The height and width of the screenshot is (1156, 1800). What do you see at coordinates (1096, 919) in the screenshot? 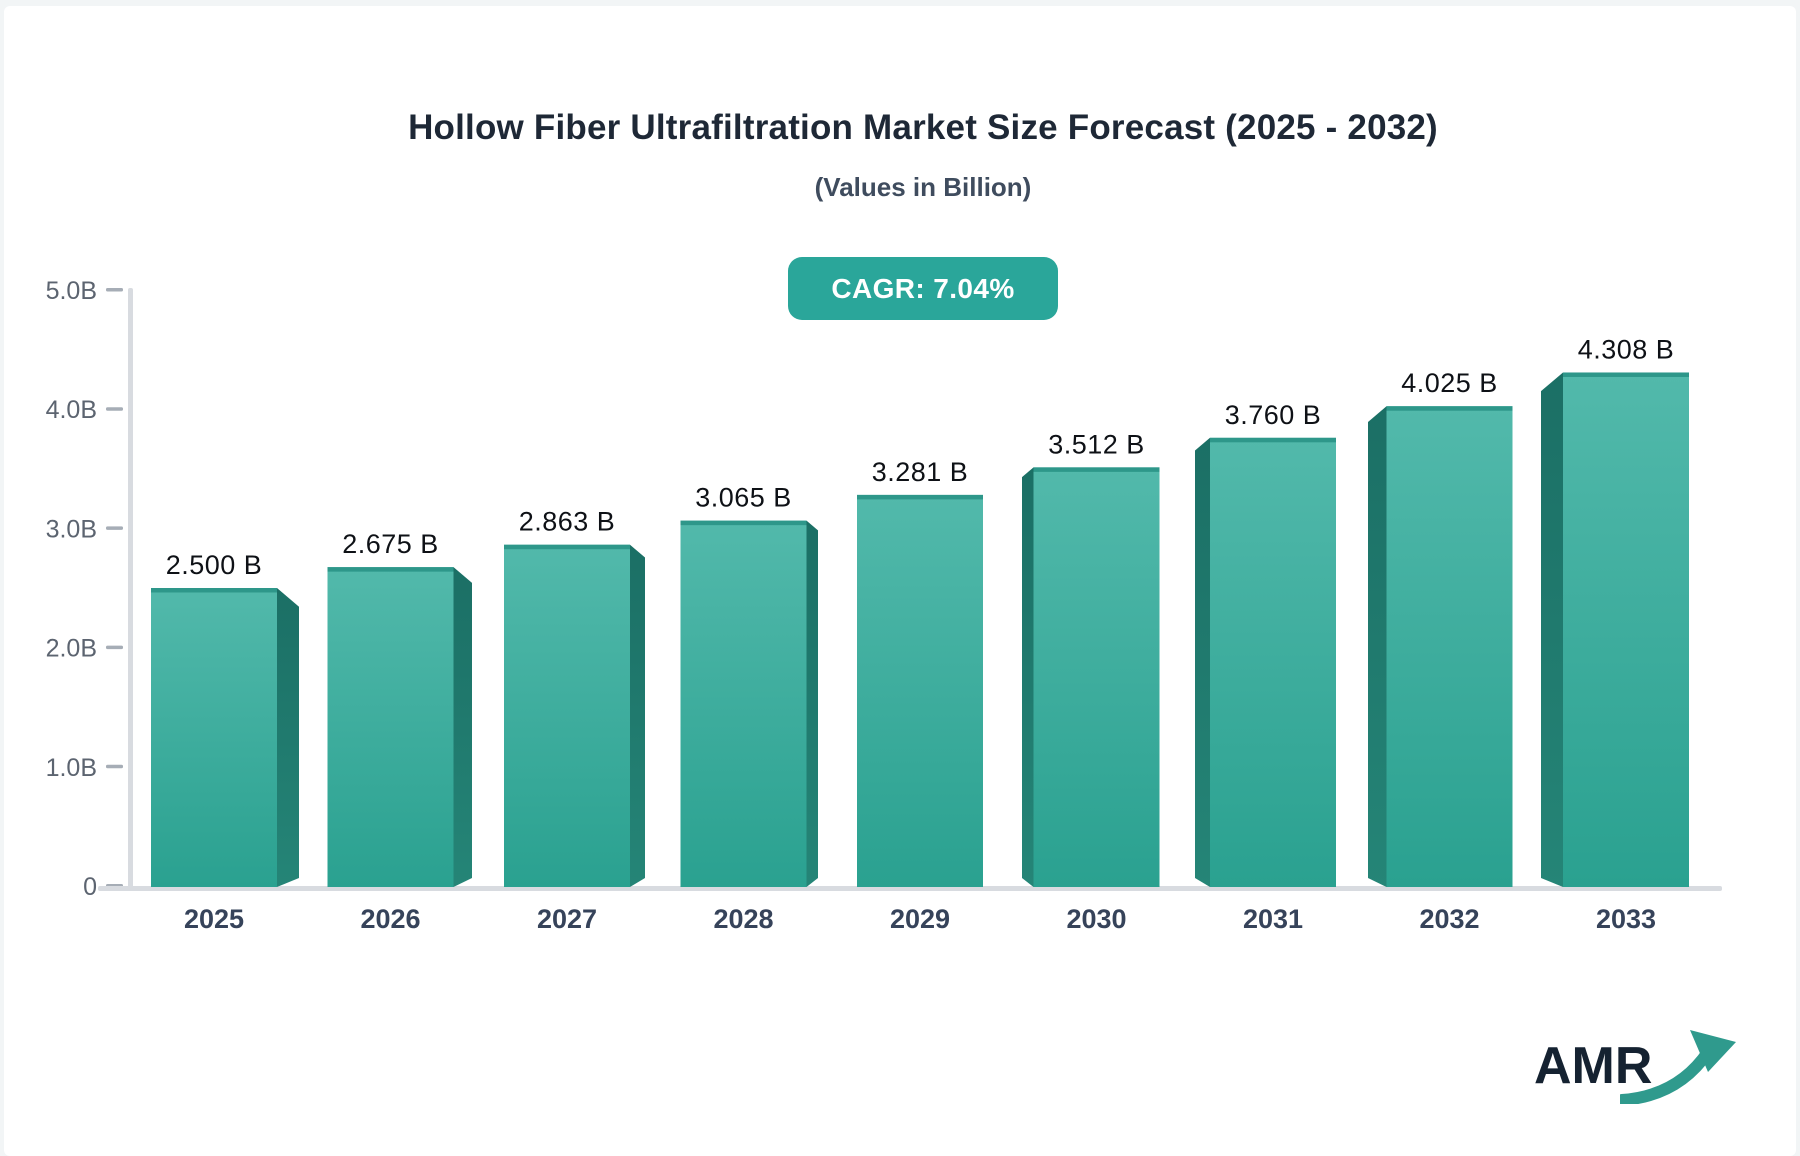
I see `x-axis-label: 2030` at bounding box center [1096, 919].